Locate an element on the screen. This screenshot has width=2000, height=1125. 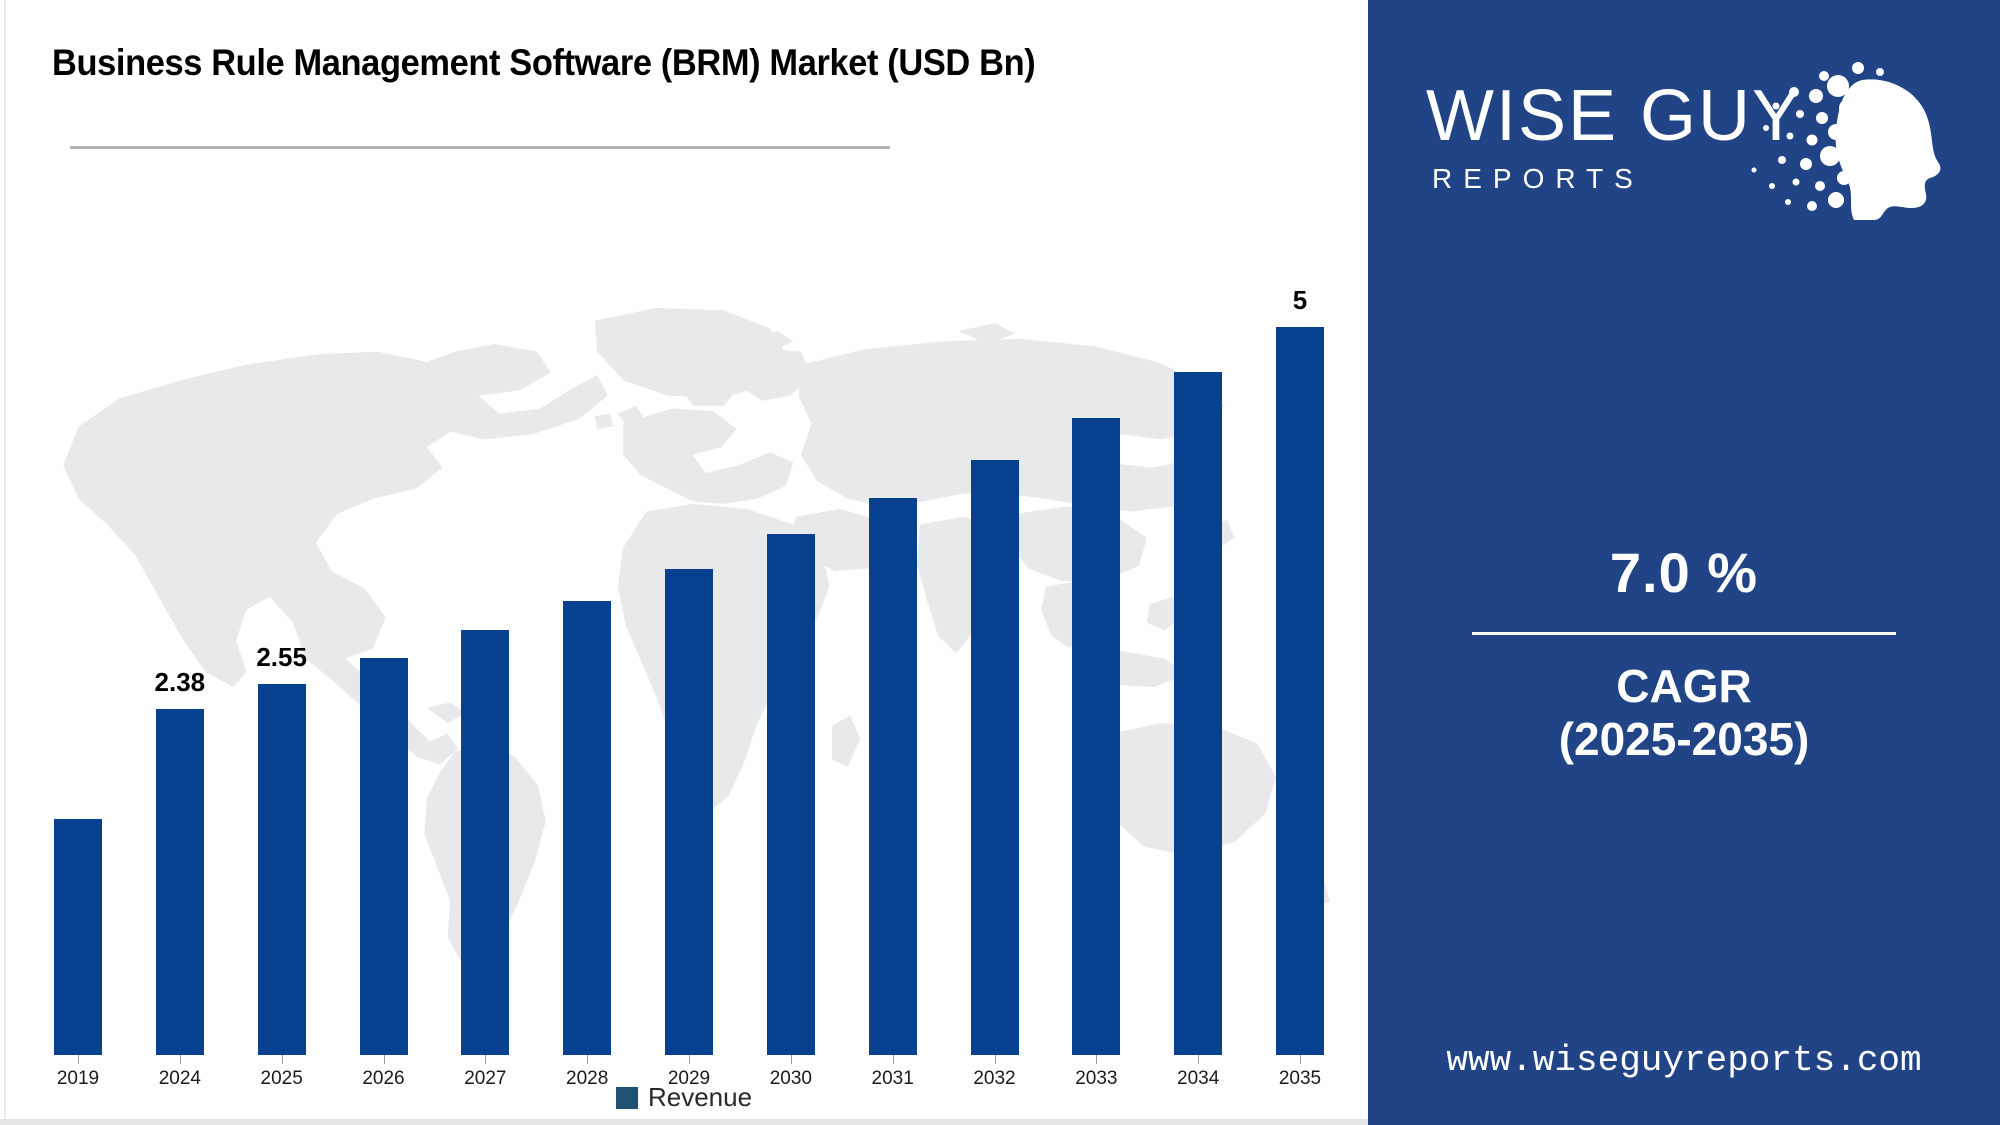
x-axis-tick-2019 is located at coordinates (78, 1059).